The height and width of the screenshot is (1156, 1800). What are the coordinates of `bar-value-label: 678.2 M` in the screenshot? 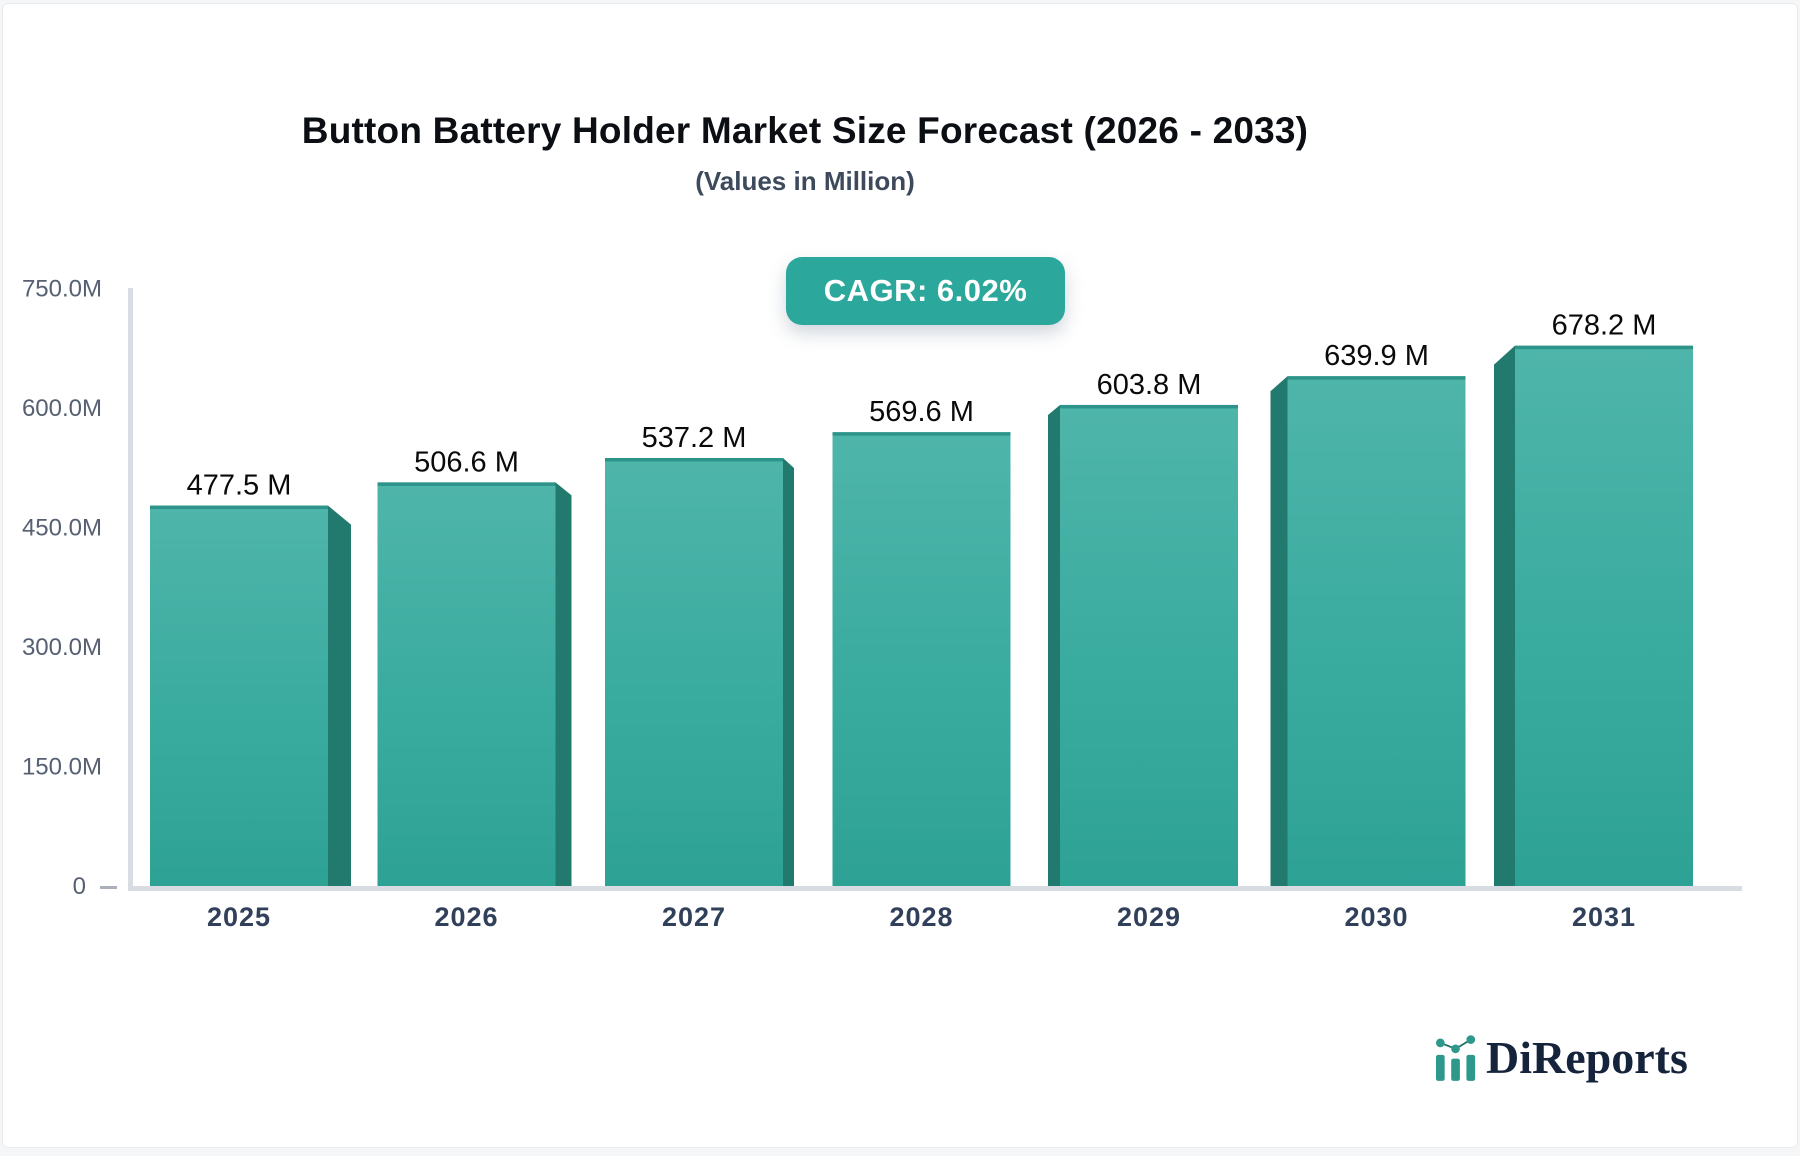 It's located at (1604, 326).